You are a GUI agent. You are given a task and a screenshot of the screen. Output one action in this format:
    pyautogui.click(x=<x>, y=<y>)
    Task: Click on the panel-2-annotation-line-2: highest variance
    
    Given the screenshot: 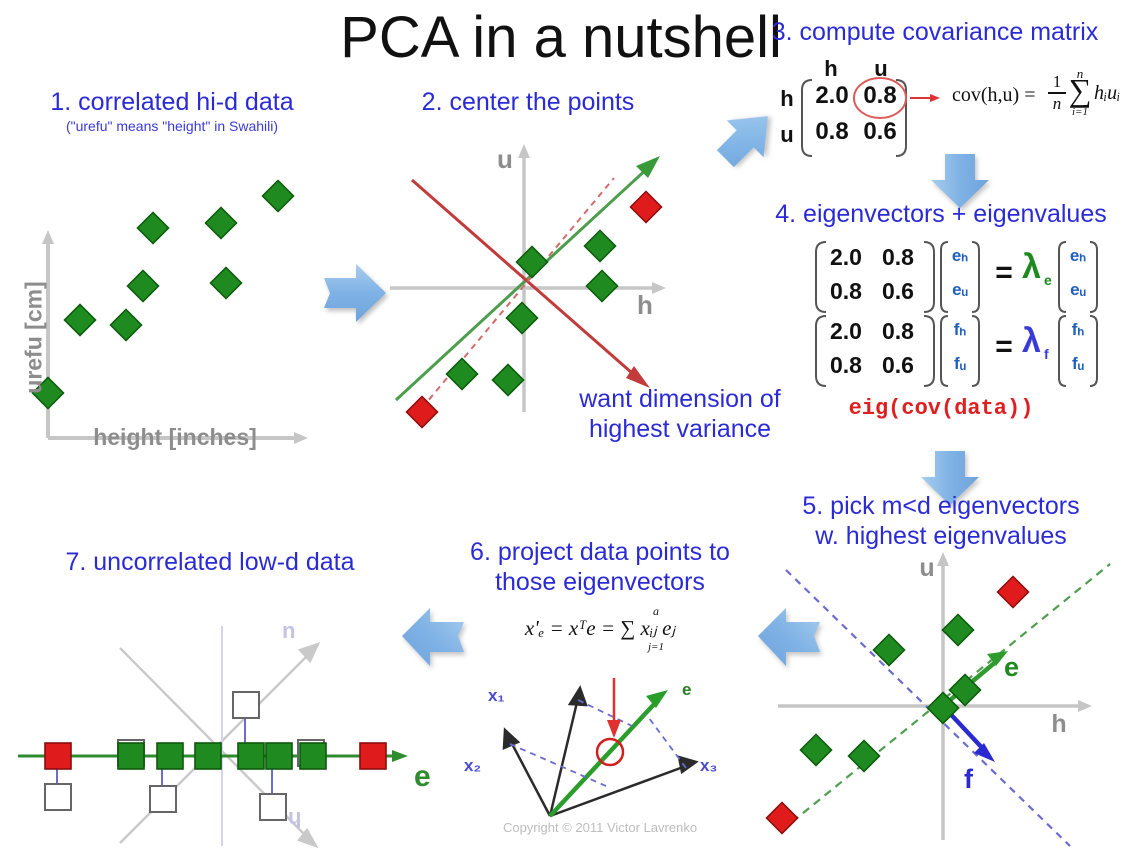 What is the action you would take?
    pyautogui.click(x=680, y=429)
    